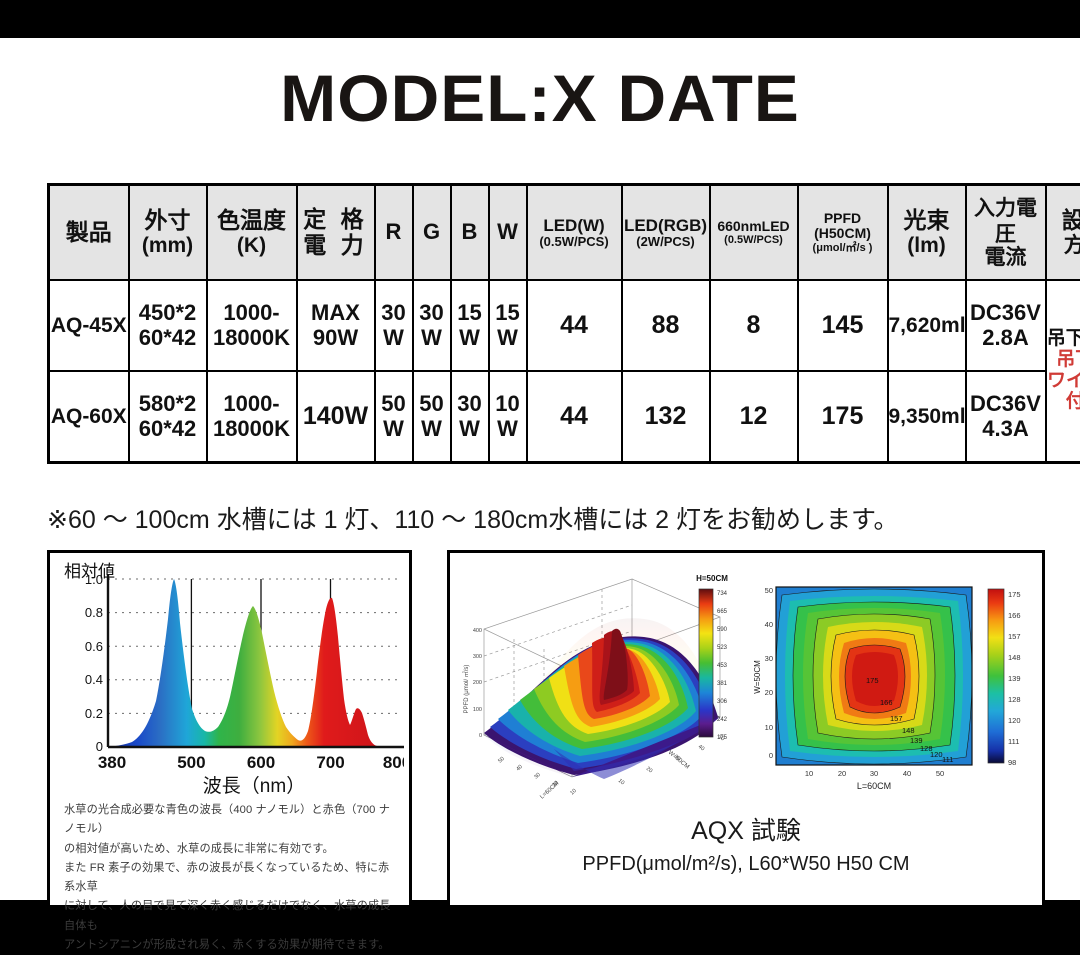 The width and height of the screenshot is (1080, 955). Describe the element at coordinates (94, 579) in the screenshot. I see `svg-text: 1.0` at that location.